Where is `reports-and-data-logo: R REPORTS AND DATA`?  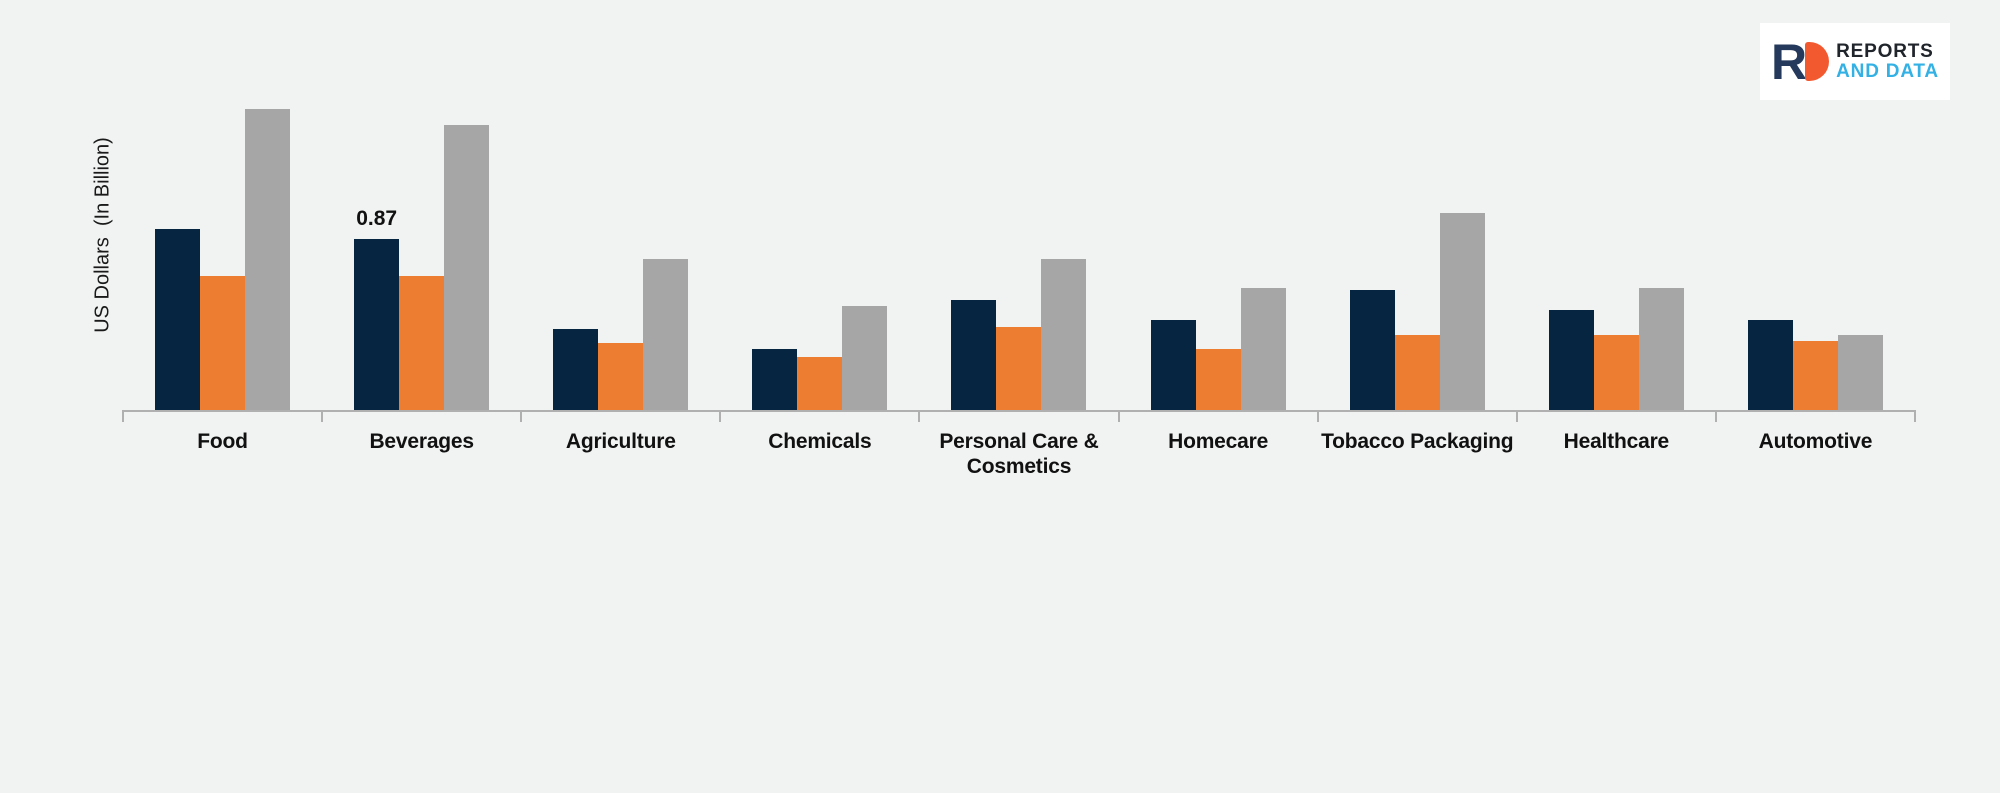 reports-and-data-logo: R REPORTS AND DATA is located at coordinates (1855, 61).